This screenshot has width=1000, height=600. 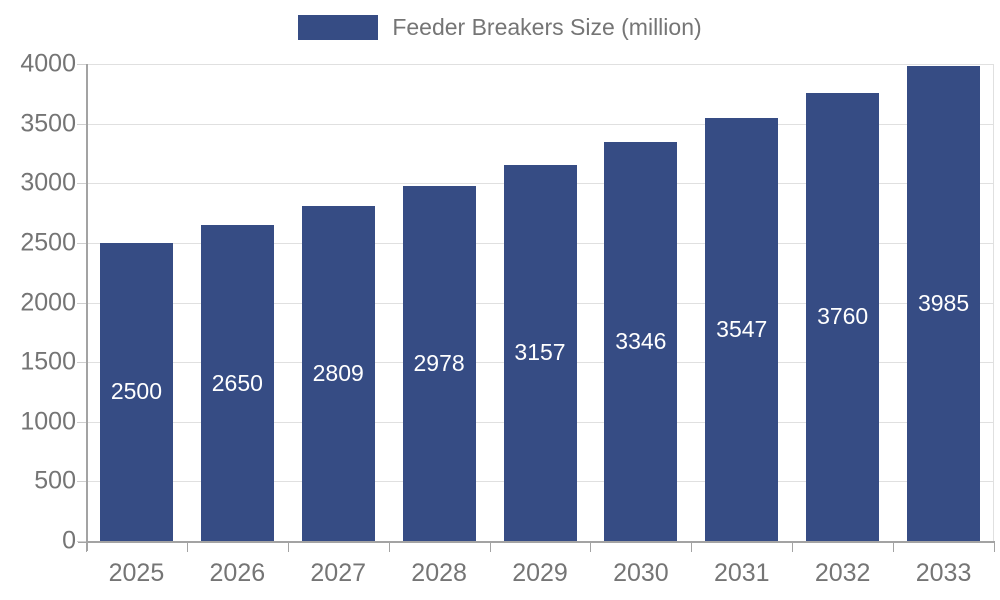 What do you see at coordinates (136, 573) in the screenshot?
I see `x-tick-label: 2025` at bounding box center [136, 573].